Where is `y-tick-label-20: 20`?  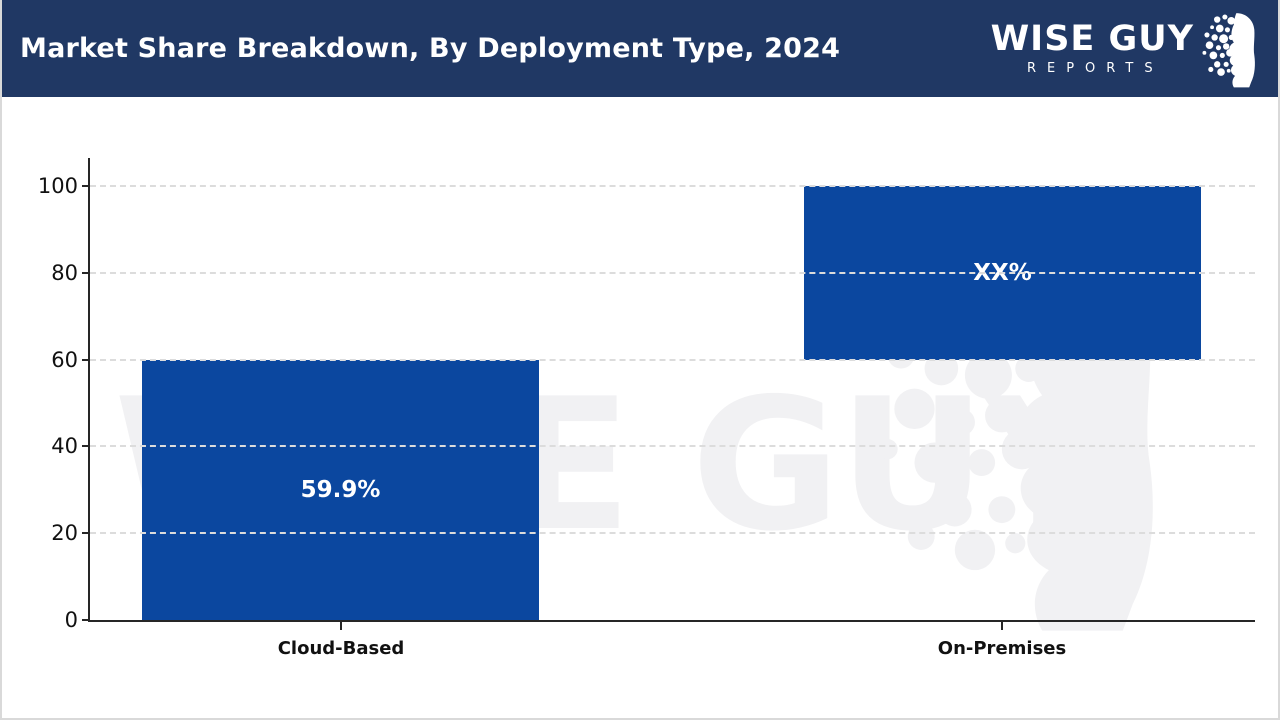 y-tick-label-20: 20 is located at coordinates (64, 533).